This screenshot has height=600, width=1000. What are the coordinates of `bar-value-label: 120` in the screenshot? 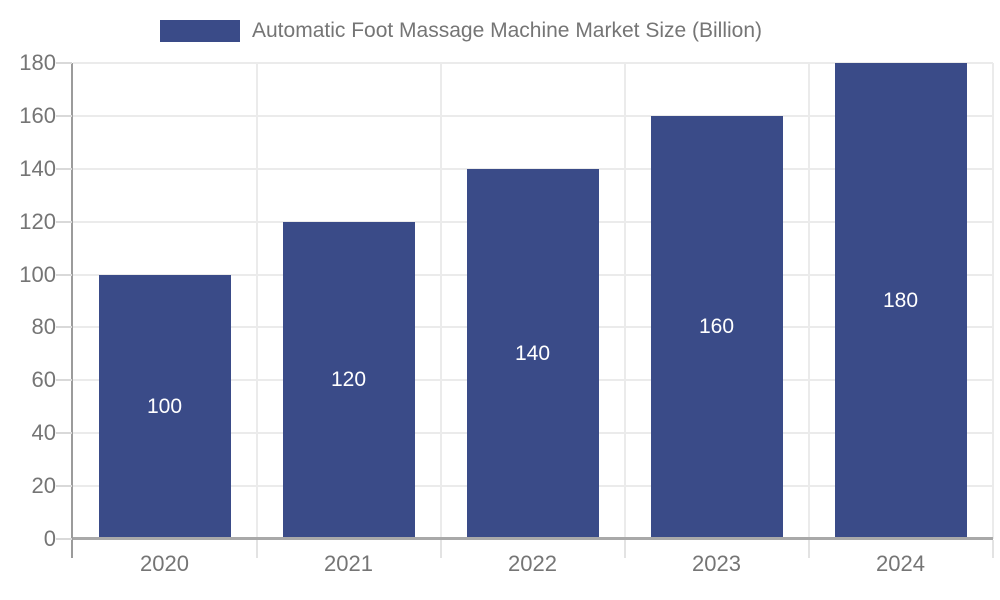 It's located at (348, 380).